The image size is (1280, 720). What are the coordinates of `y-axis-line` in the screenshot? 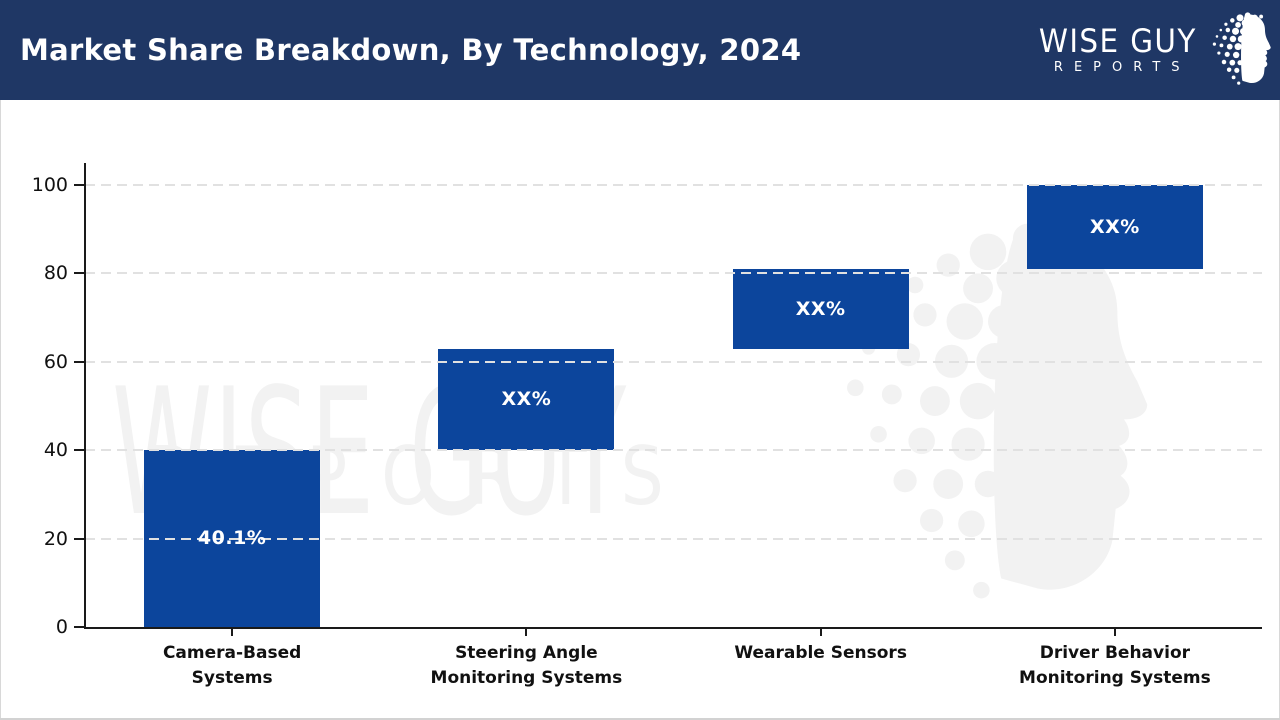 It's located at (85, 396).